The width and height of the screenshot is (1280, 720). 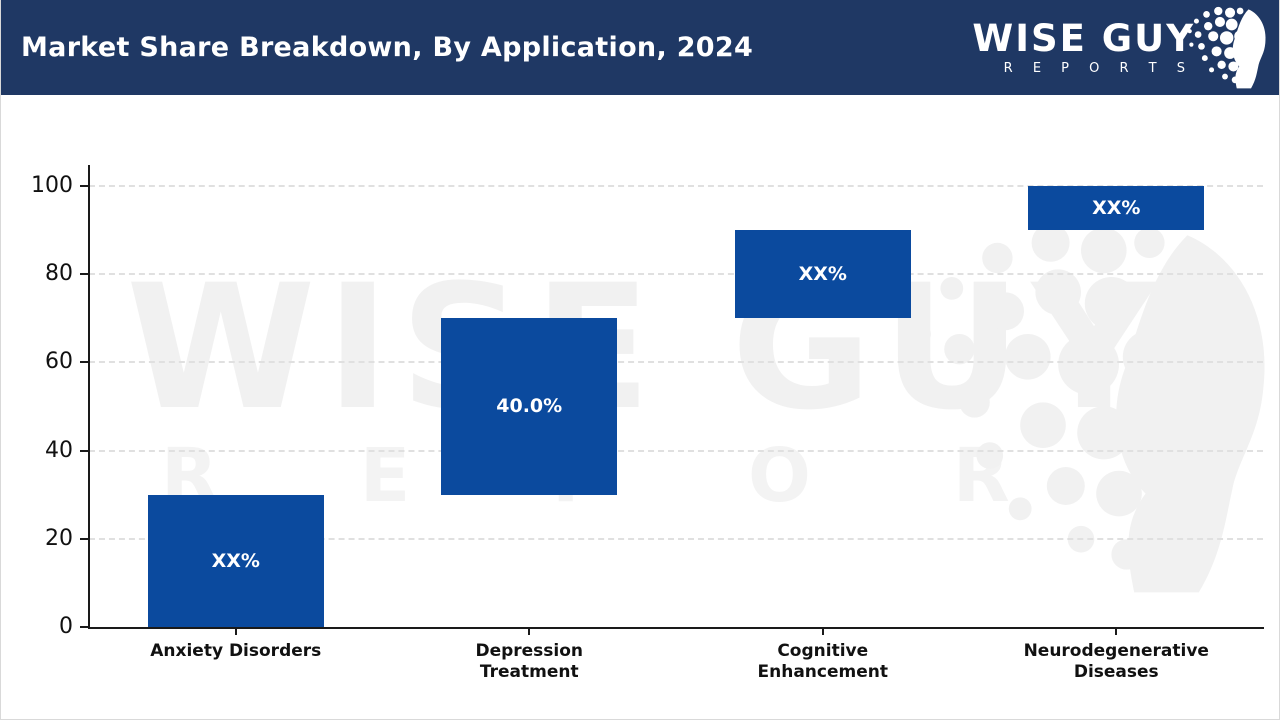 What do you see at coordinates (1098, 68) in the screenshot?
I see `logo-wordmark-sub: R E P O R T S` at bounding box center [1098, 68].